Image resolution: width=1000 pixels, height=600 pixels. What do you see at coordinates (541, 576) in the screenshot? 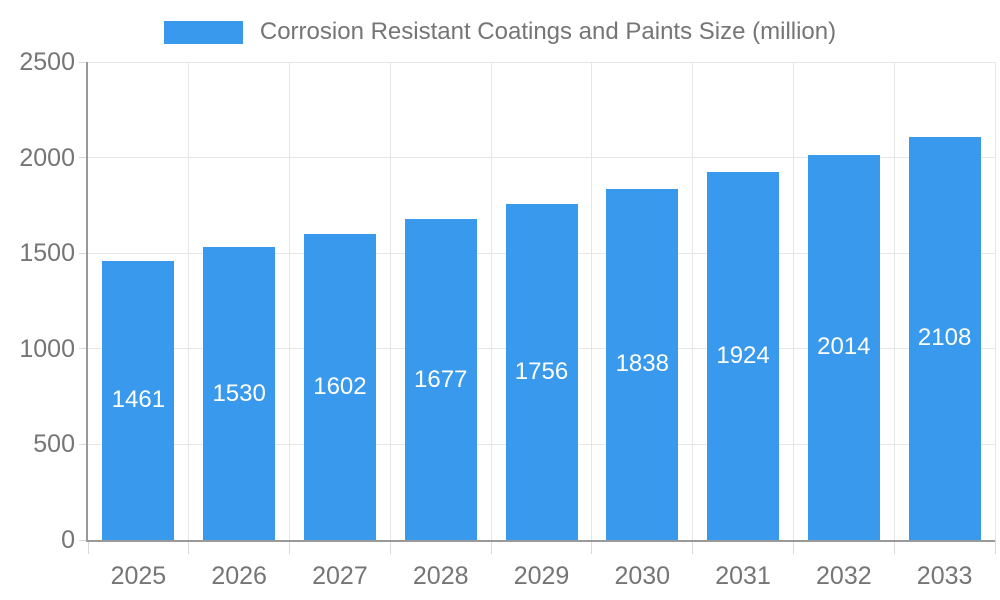
I see `x-tick-label: 2029` at bounding box center [541, 576].